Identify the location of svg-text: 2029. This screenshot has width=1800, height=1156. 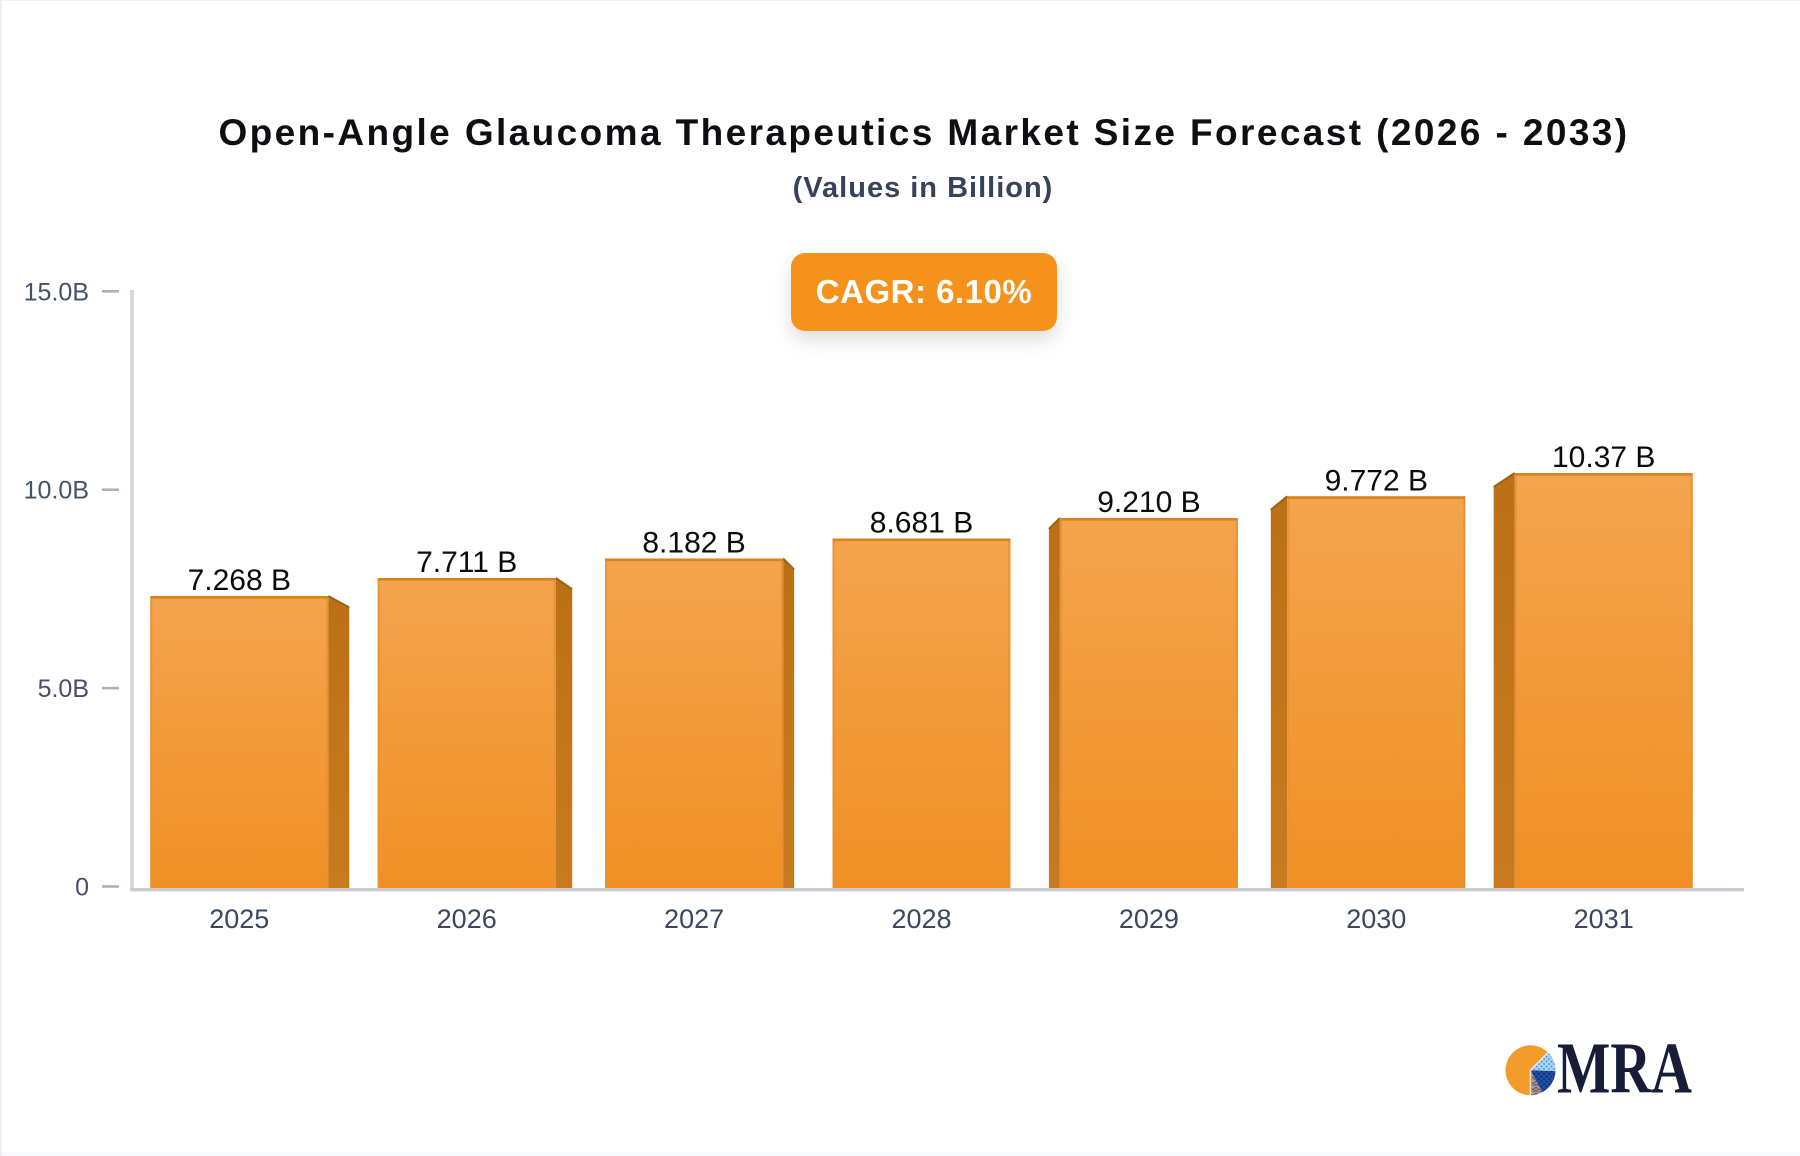
(1149, 919).